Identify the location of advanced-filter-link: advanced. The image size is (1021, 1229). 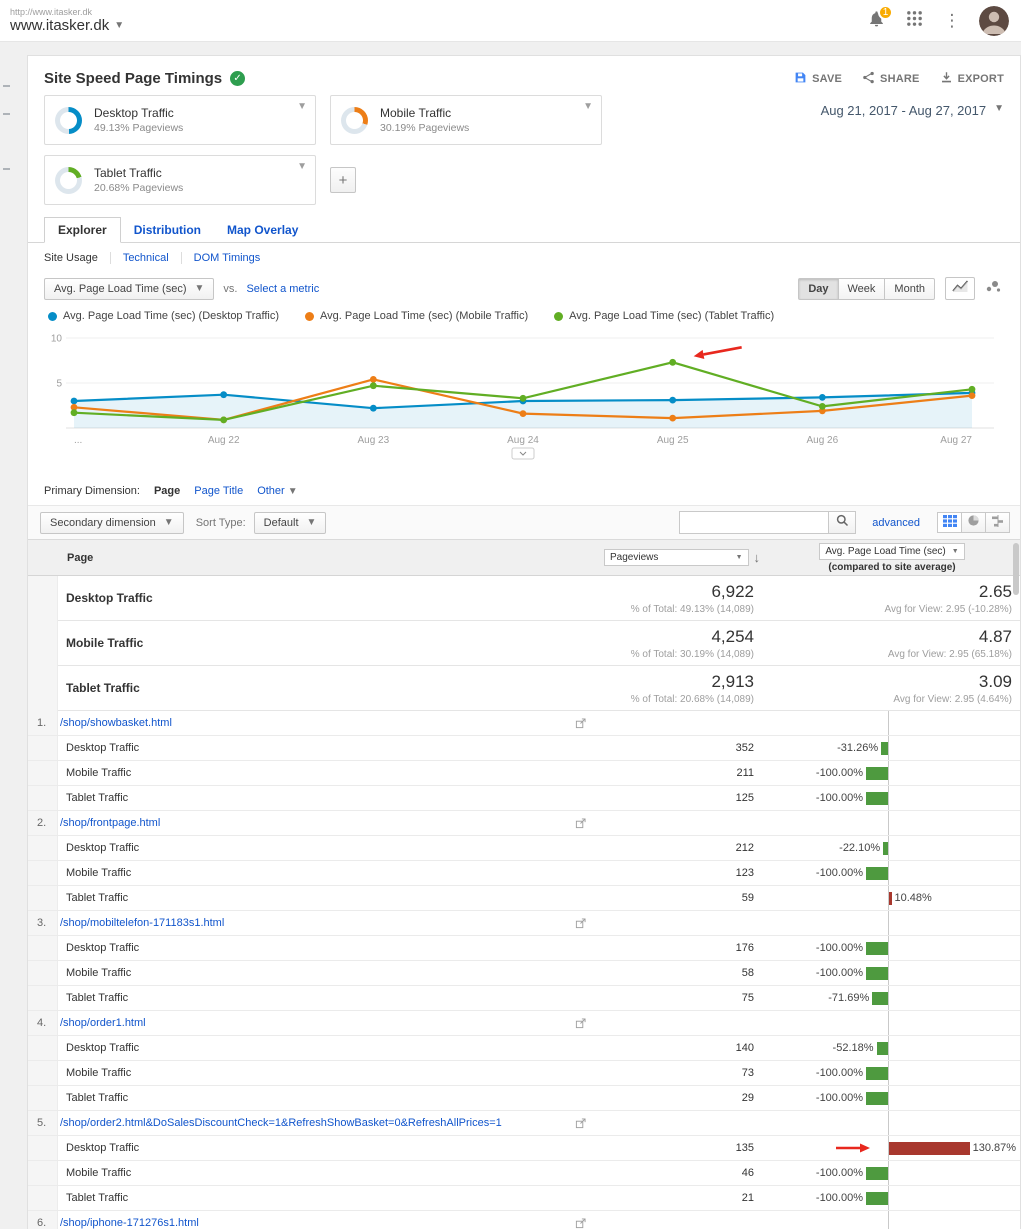
(896, 522).